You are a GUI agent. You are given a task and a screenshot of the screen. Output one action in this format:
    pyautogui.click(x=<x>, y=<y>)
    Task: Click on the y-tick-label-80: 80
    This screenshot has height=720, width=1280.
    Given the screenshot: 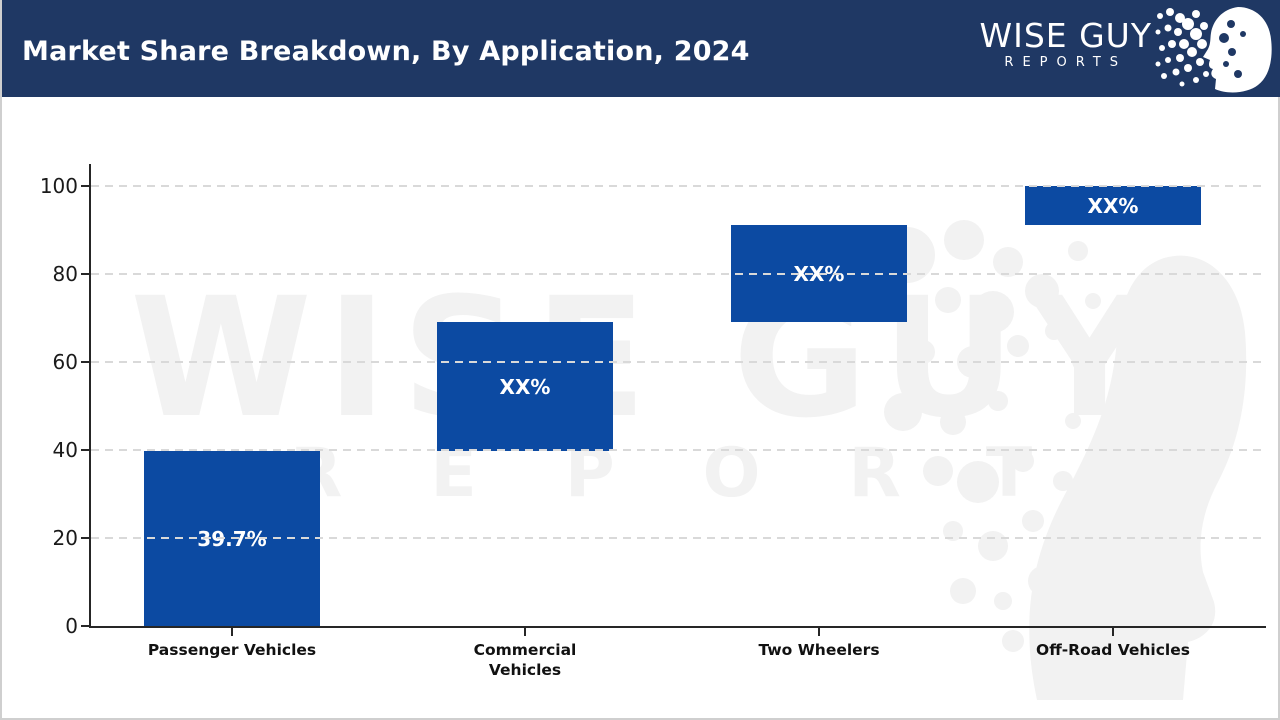 What is the action you would take?
    pyautogui.click(x=65, y=274)
    